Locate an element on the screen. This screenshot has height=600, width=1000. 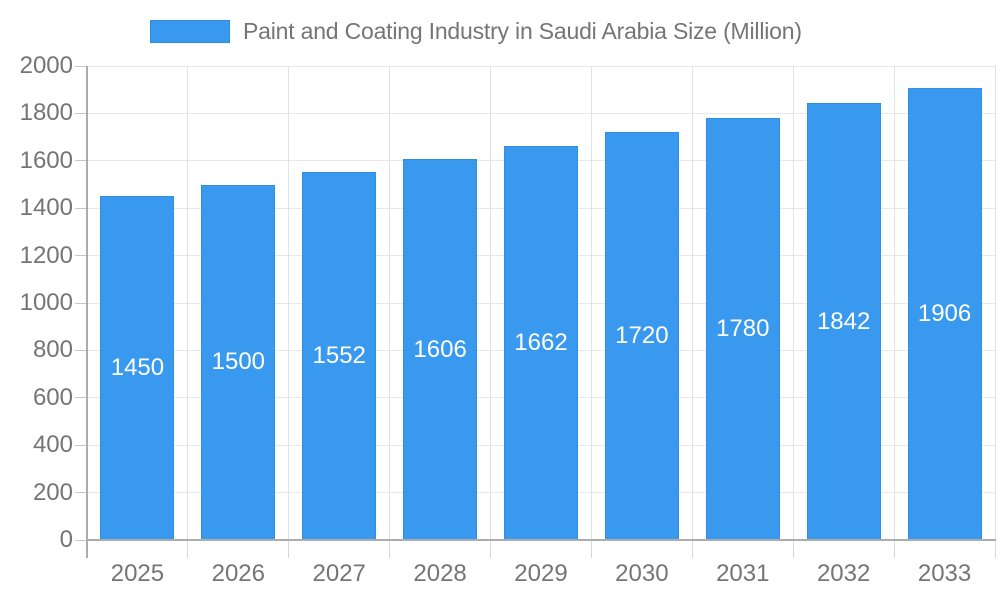
bar-value-label: 1606 is located at coordinates (440, 349).